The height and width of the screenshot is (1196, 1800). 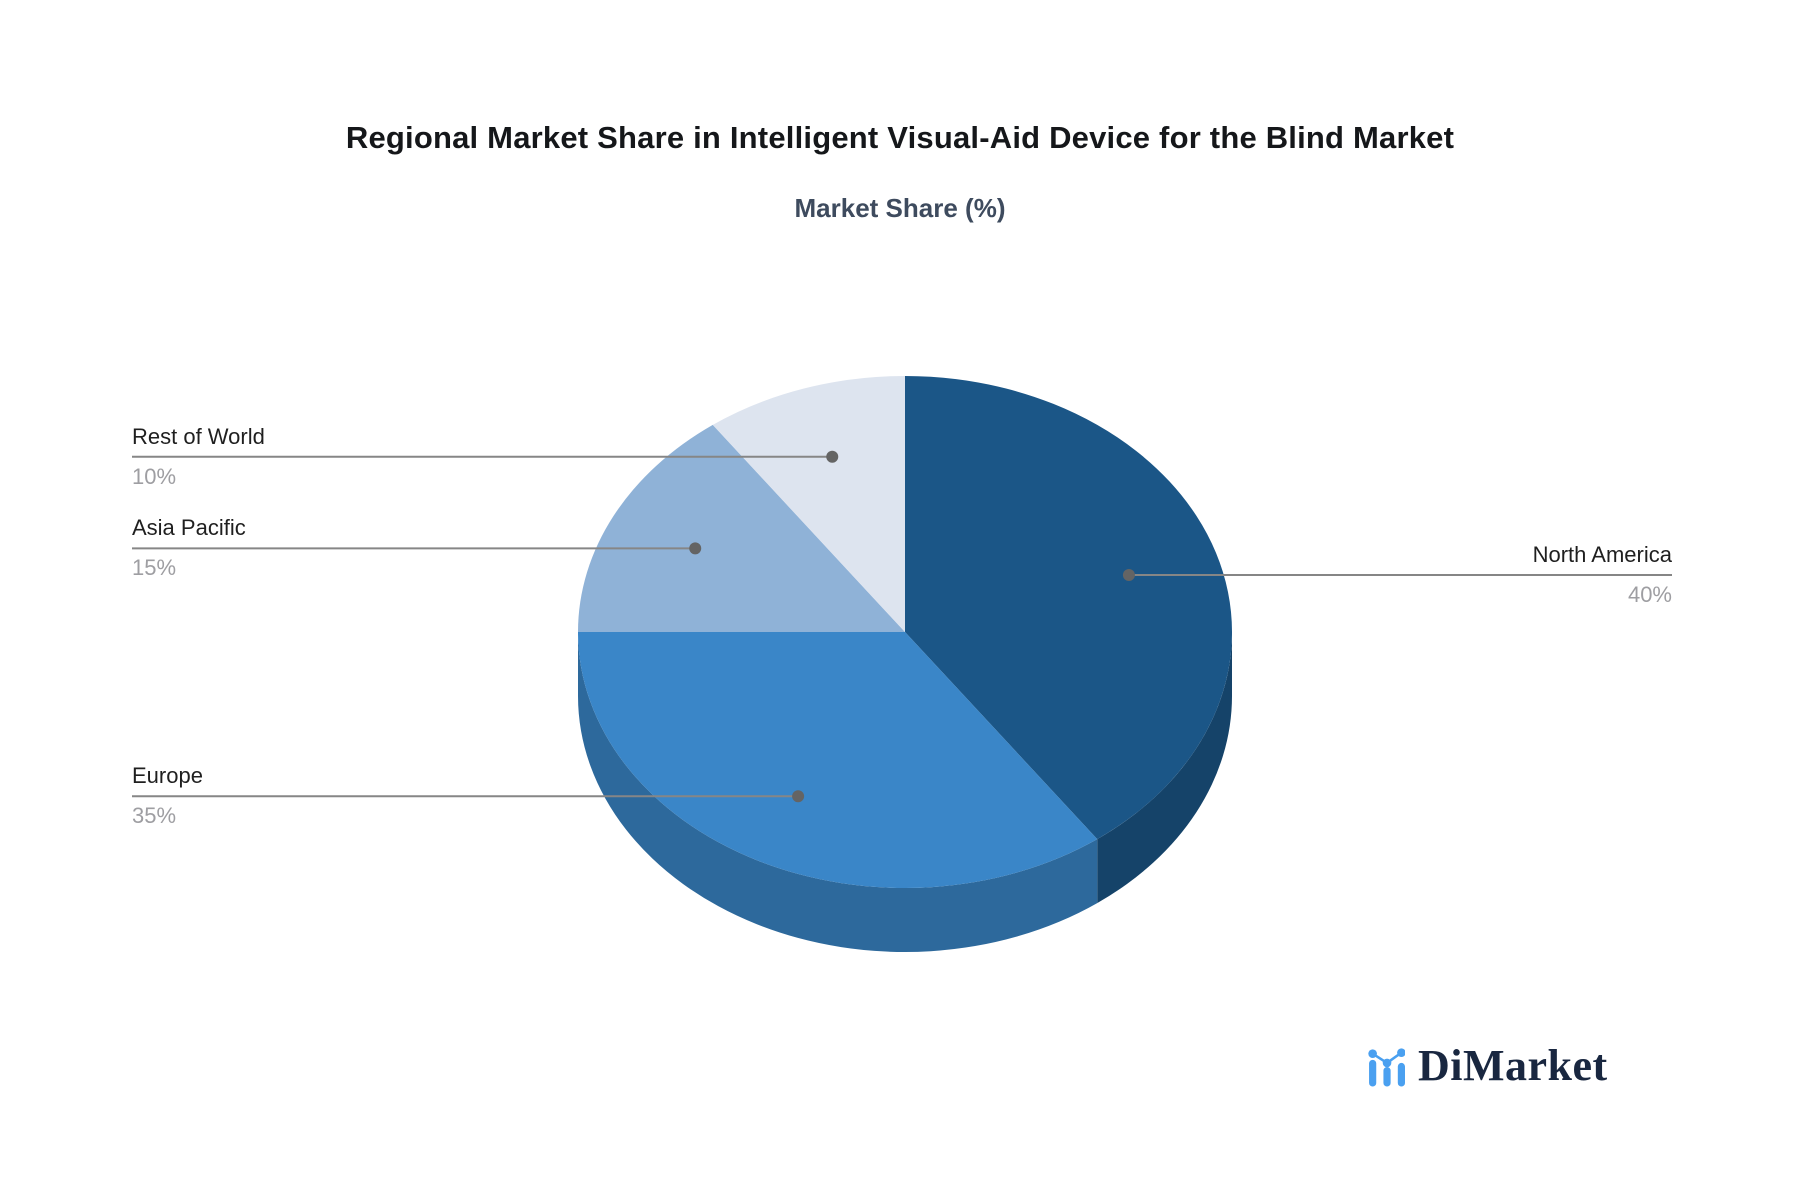 I want to click on leader-dot-europe, so click(x=798, y=796).